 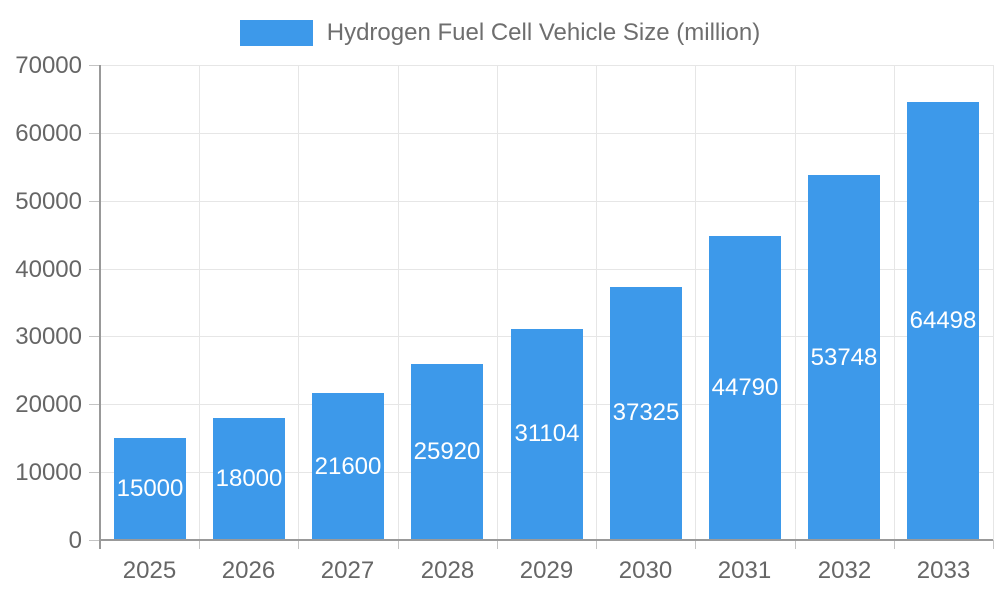 I want to click on x-tick-label: 2025, so click(x=149, y=570).